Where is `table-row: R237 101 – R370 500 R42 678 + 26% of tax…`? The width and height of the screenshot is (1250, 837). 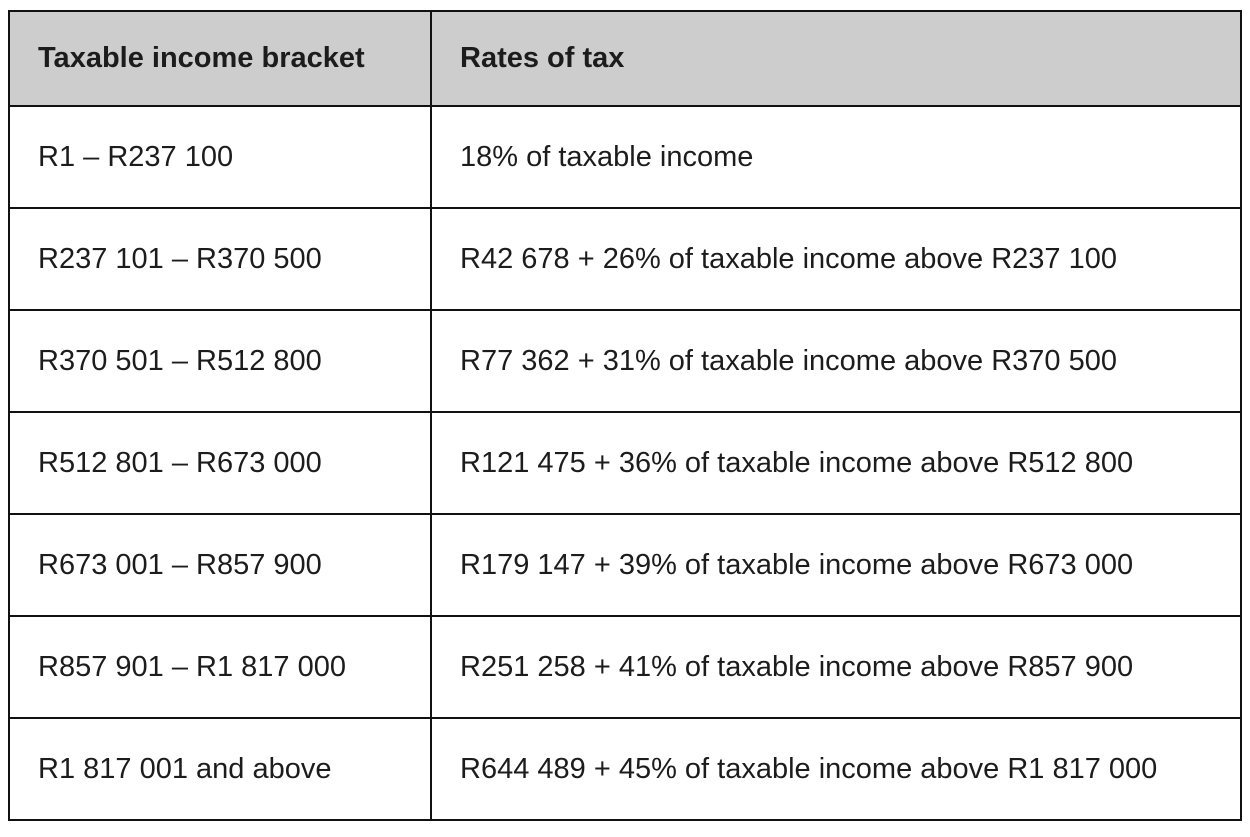 table-row: R237 101 – R370 500 R42 678 + 26% of tax… is located at coordinates (625, 259).